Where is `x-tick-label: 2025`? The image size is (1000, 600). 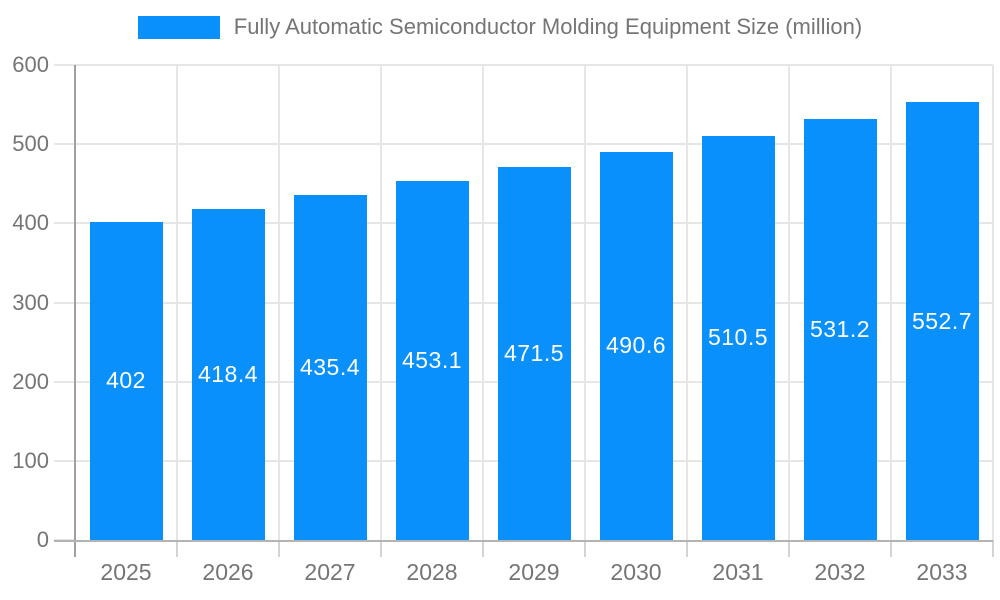
x-tick-label: 2025 is located at coordinates (126, 572).